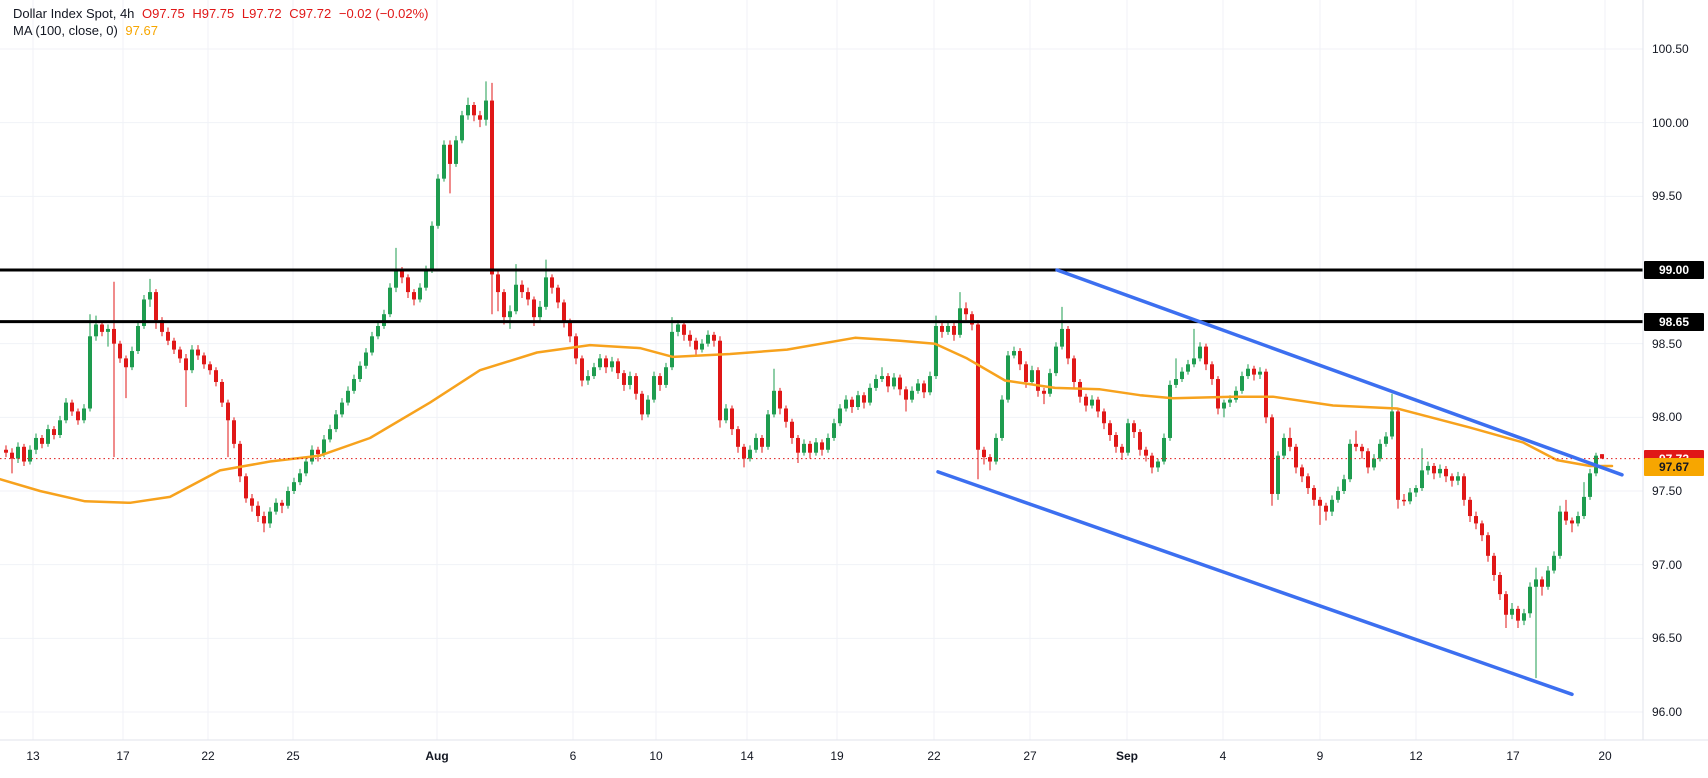 The height and width of the screenshot is (778, 1708). Describe the element at coordinates (218, 13) in the screenshot. I see `high-value: 97.75` at that location.